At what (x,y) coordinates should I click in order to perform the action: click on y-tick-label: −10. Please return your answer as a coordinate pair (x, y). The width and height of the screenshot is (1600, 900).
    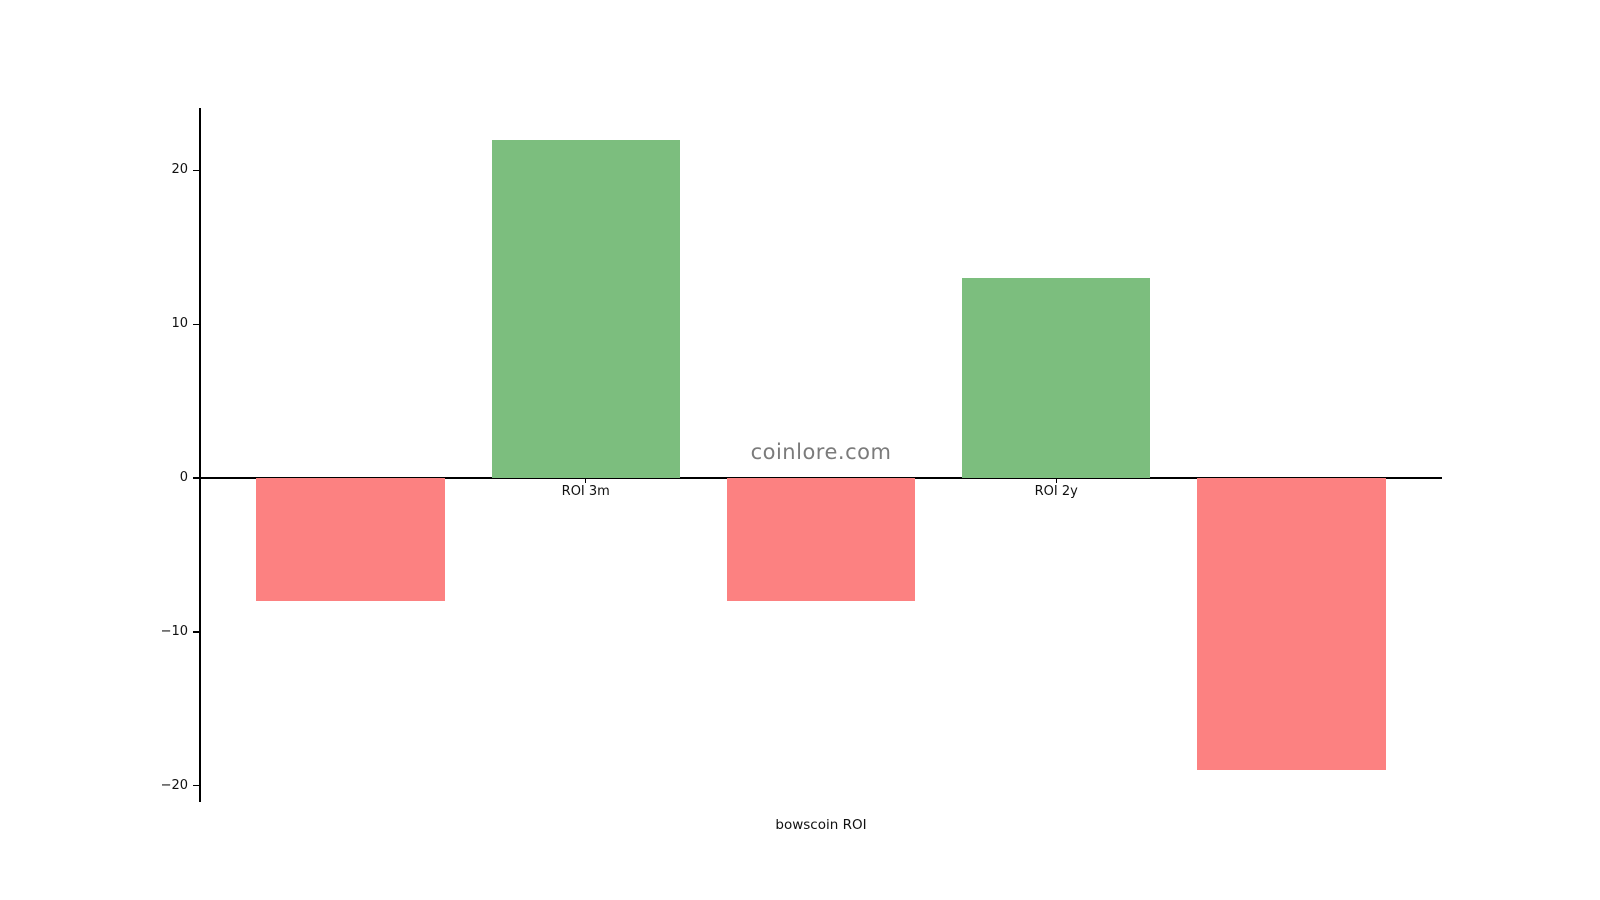
    Looking at the image, I should click on (174, 631).